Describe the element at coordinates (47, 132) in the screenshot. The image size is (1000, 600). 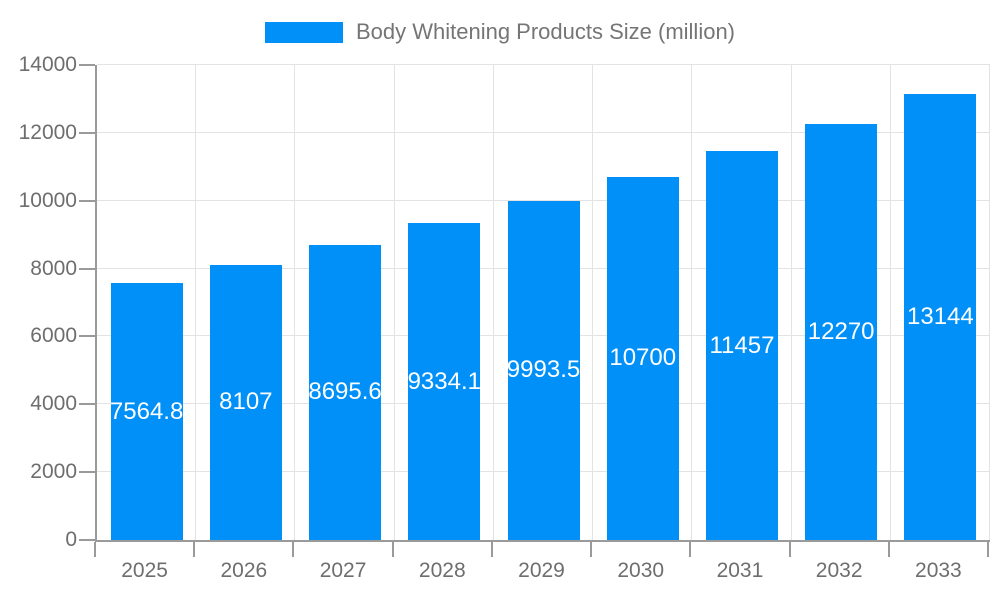
I see `y-axis-label: 12000` at that location.